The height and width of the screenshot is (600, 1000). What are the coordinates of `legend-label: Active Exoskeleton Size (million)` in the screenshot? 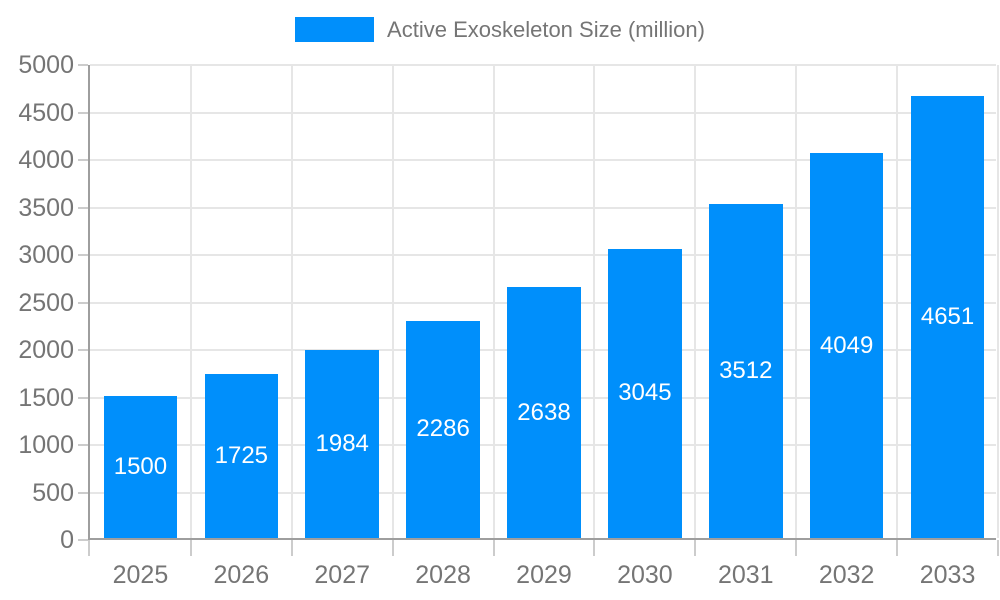 It's located at (546, 29).